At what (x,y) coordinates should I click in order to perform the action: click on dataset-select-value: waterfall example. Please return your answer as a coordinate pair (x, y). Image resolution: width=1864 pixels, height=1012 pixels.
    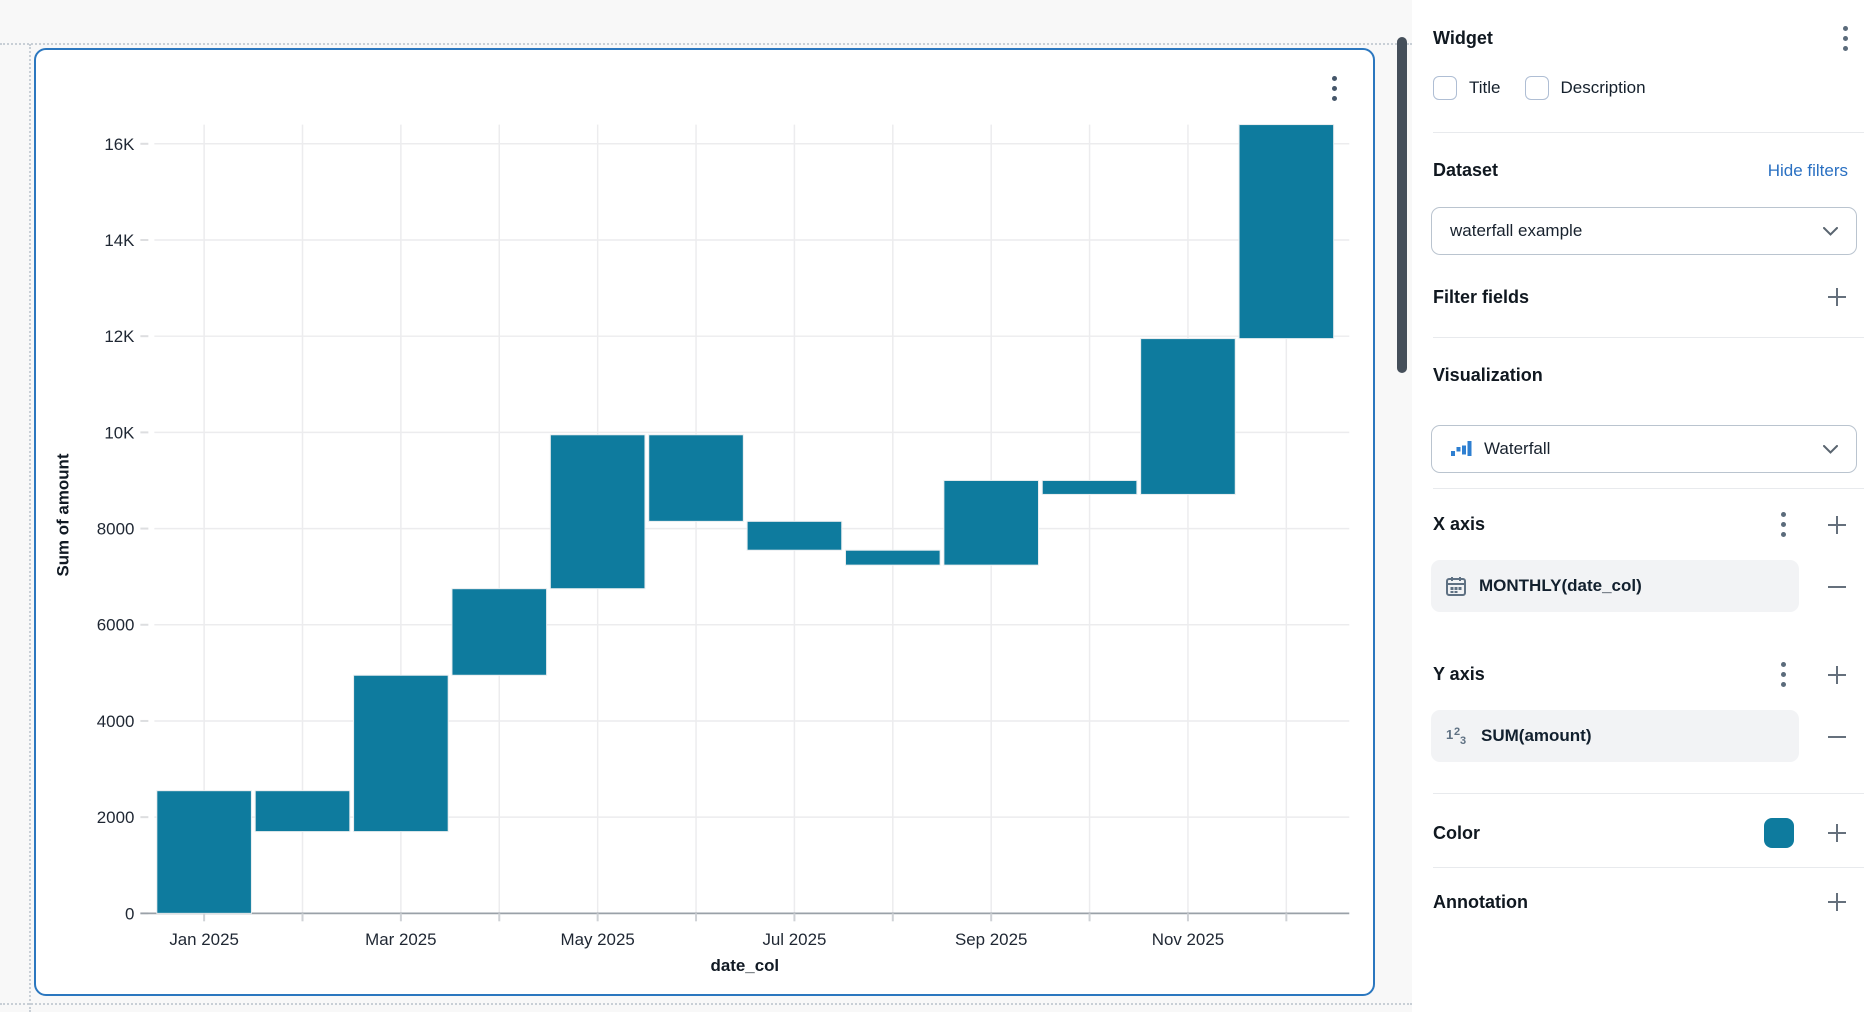
    Looking at the image, I should click on (1516, 230).